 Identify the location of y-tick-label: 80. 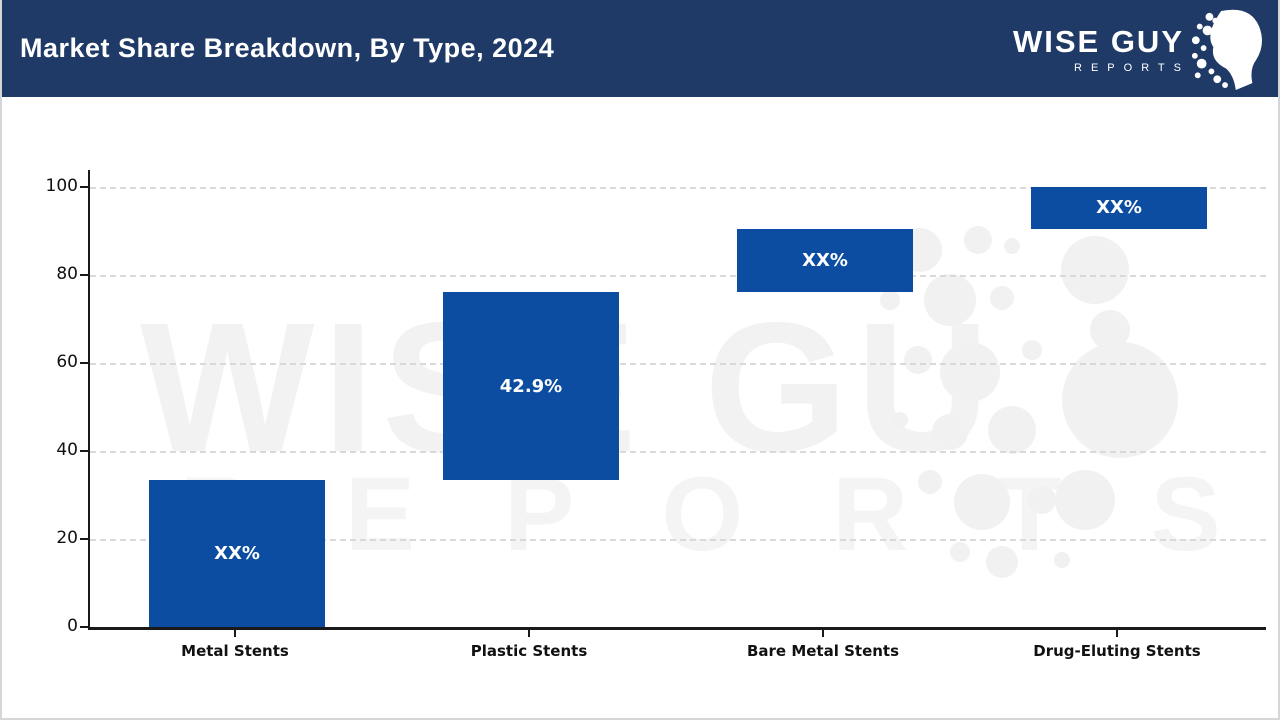
(67, 274).